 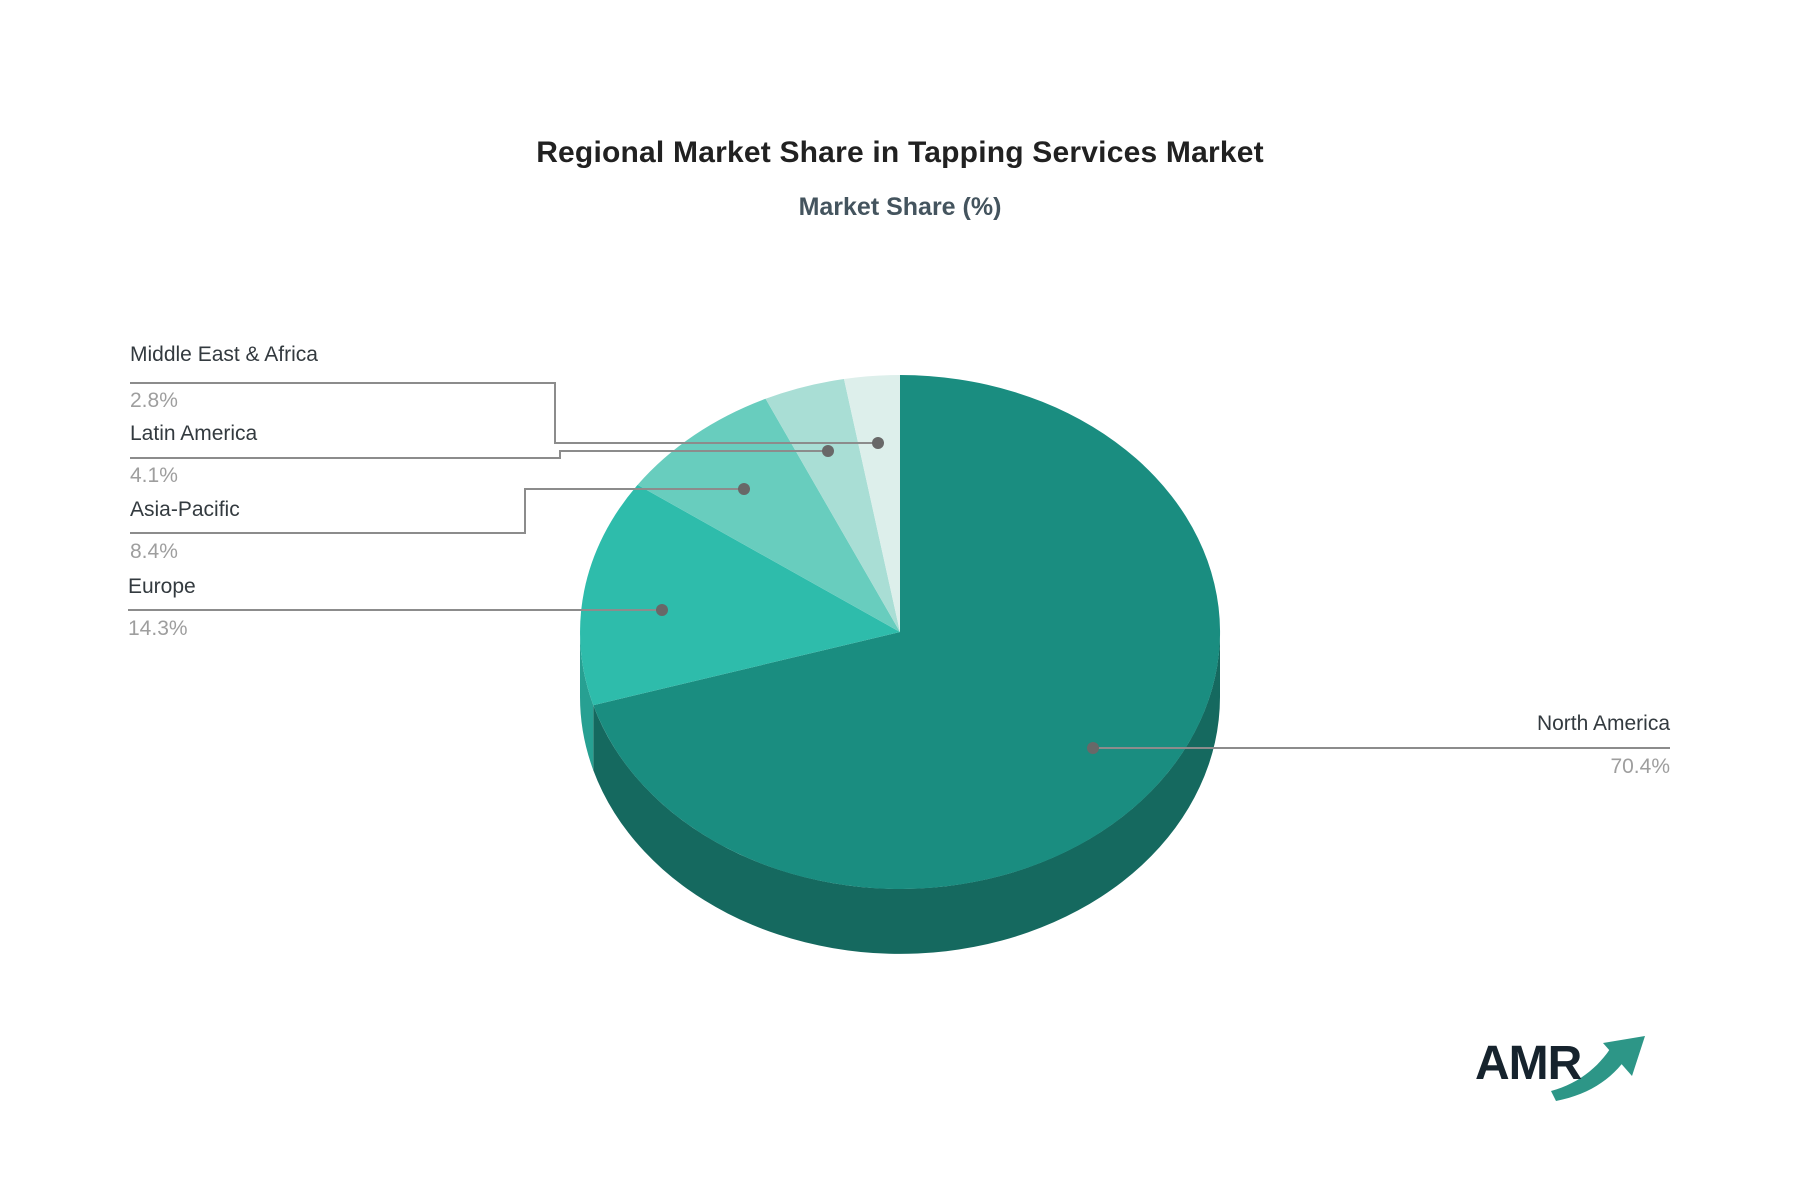 I want to click on label-asia-pacific: Asia-Pacific, so click(x=185, y=509).